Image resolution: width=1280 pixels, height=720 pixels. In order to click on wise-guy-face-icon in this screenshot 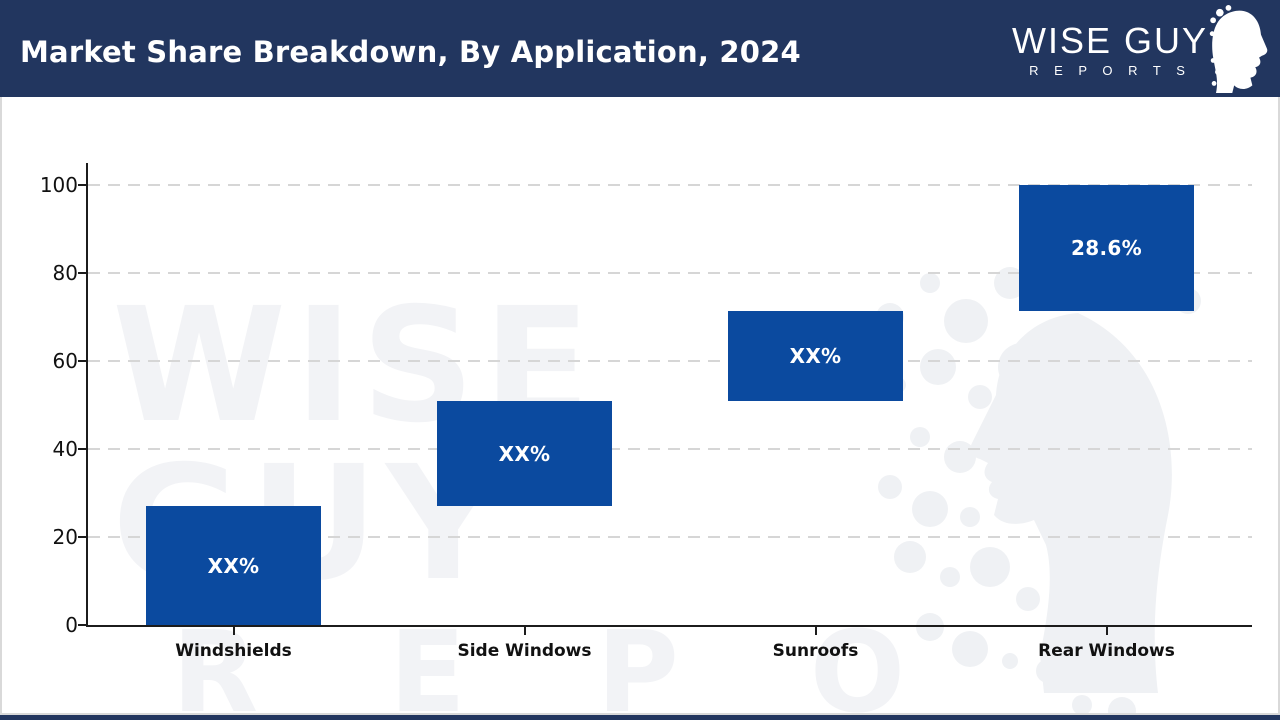, I will do `click(1238, 48)`.